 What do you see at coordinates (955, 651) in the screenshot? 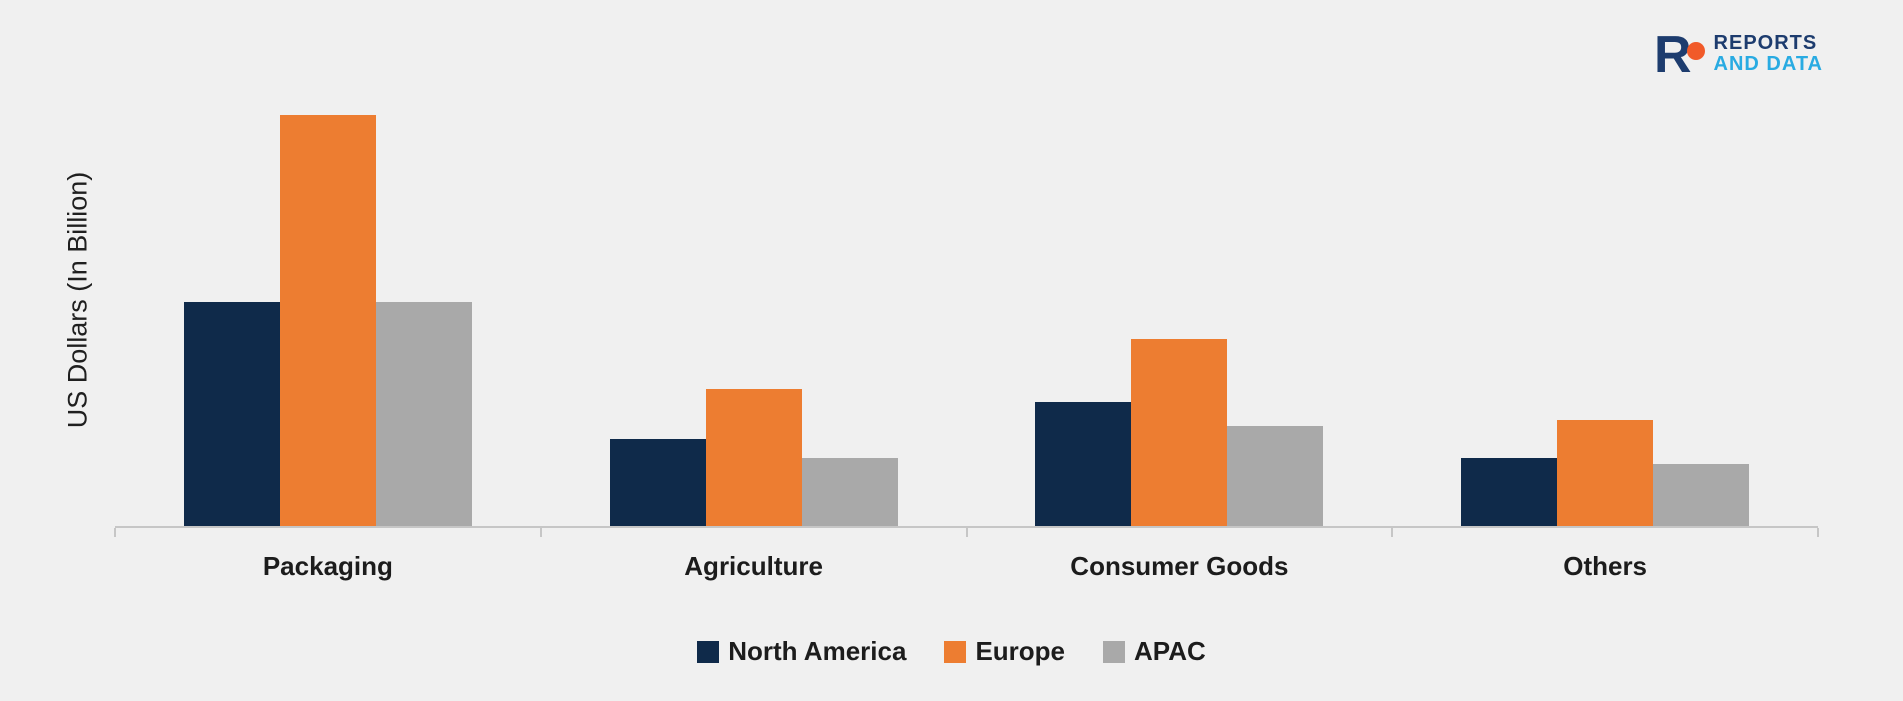
I see `legend-swatch-europe` at bounding box center [955, 651].